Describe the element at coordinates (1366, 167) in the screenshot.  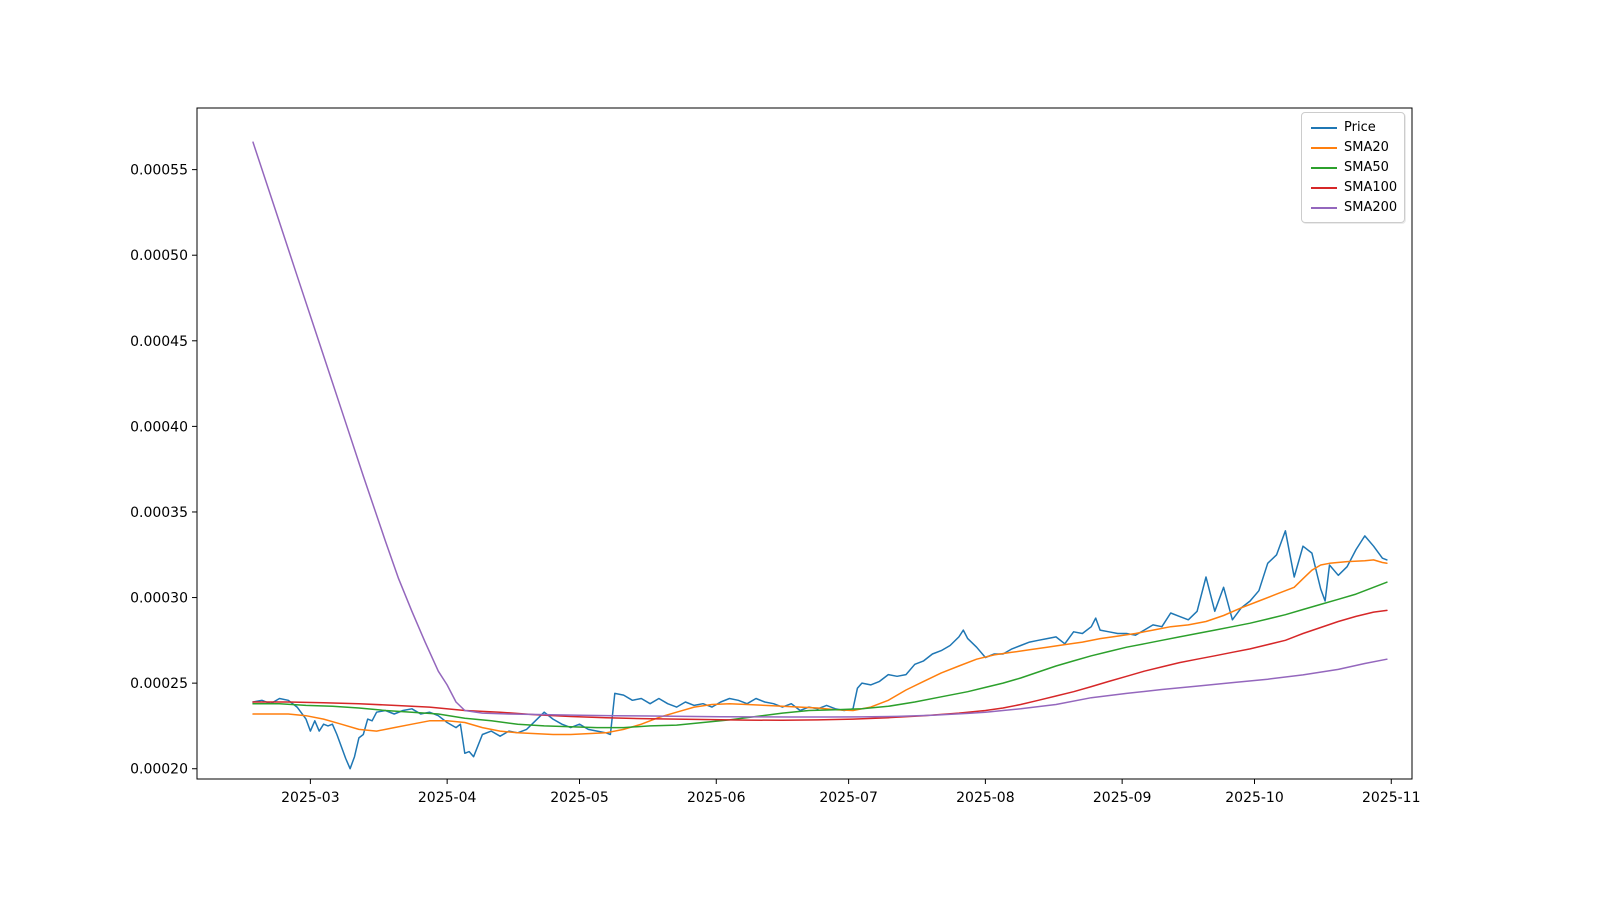
I see `legend-label-sma50: SMA50` at that location.